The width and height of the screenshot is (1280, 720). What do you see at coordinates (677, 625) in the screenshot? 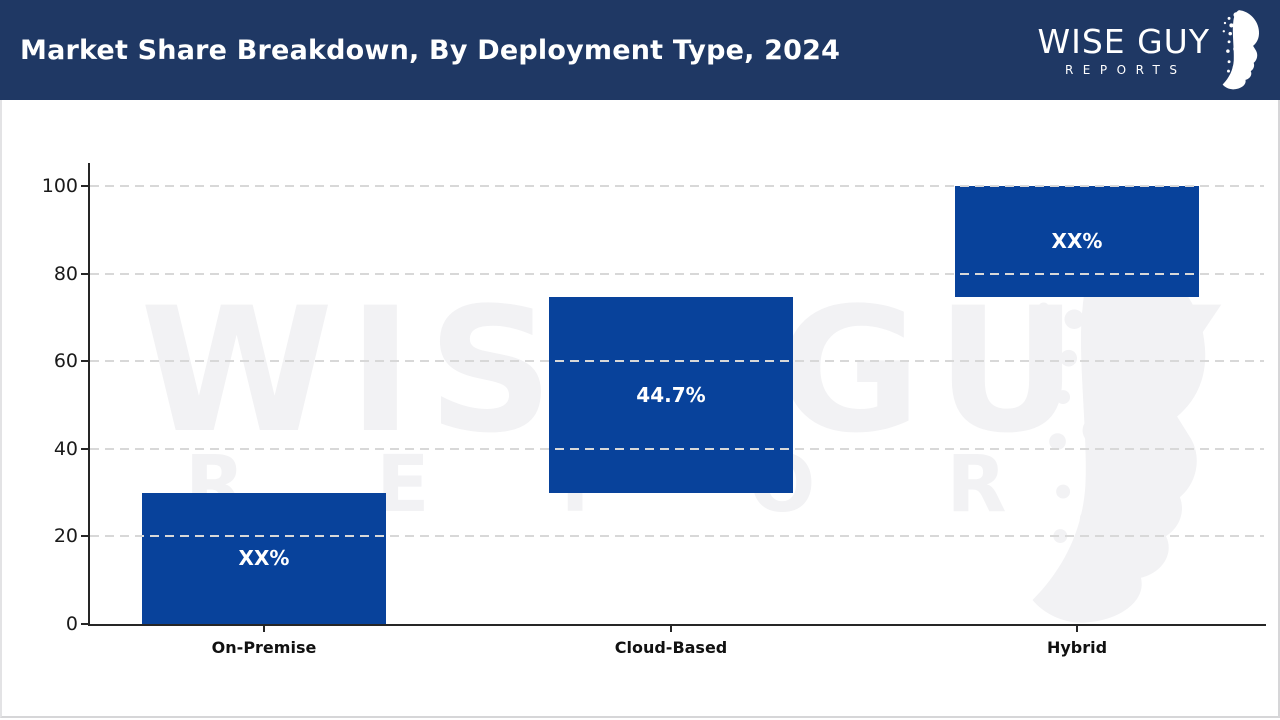
I see `x-axis-line` at bounding box center [677, 625].